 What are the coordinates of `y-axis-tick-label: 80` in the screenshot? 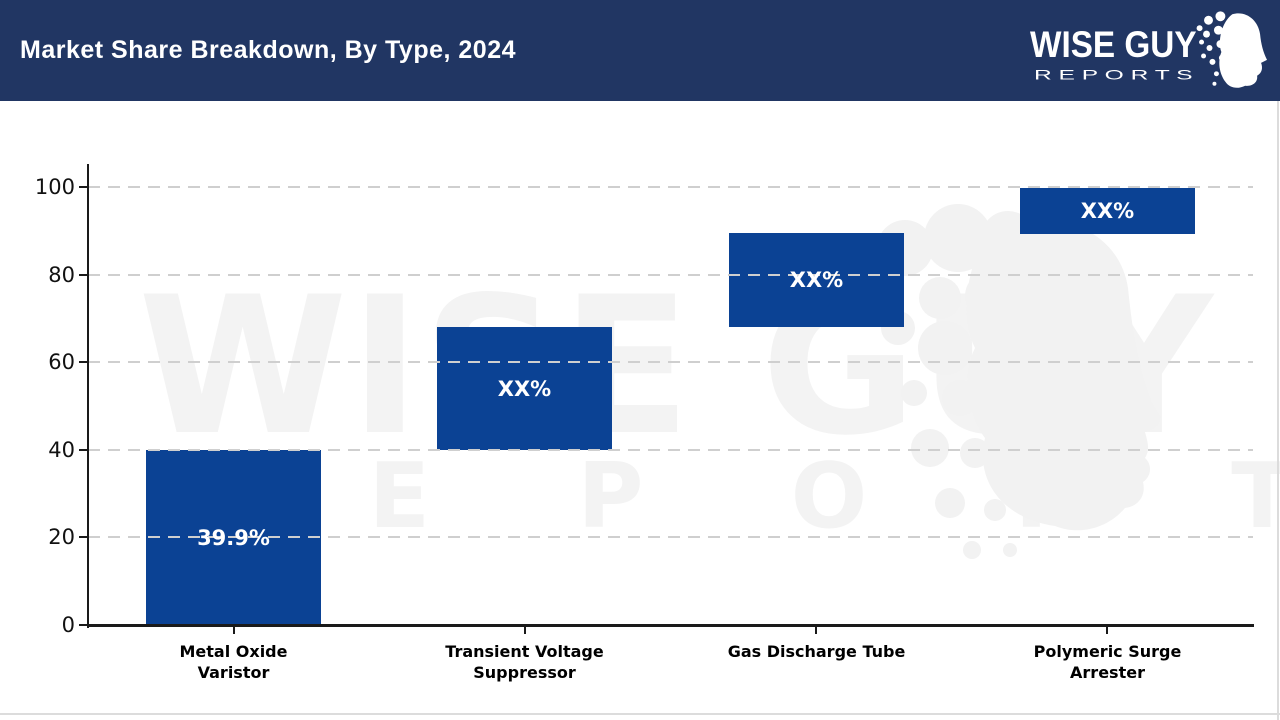 It's located at (61, 274).